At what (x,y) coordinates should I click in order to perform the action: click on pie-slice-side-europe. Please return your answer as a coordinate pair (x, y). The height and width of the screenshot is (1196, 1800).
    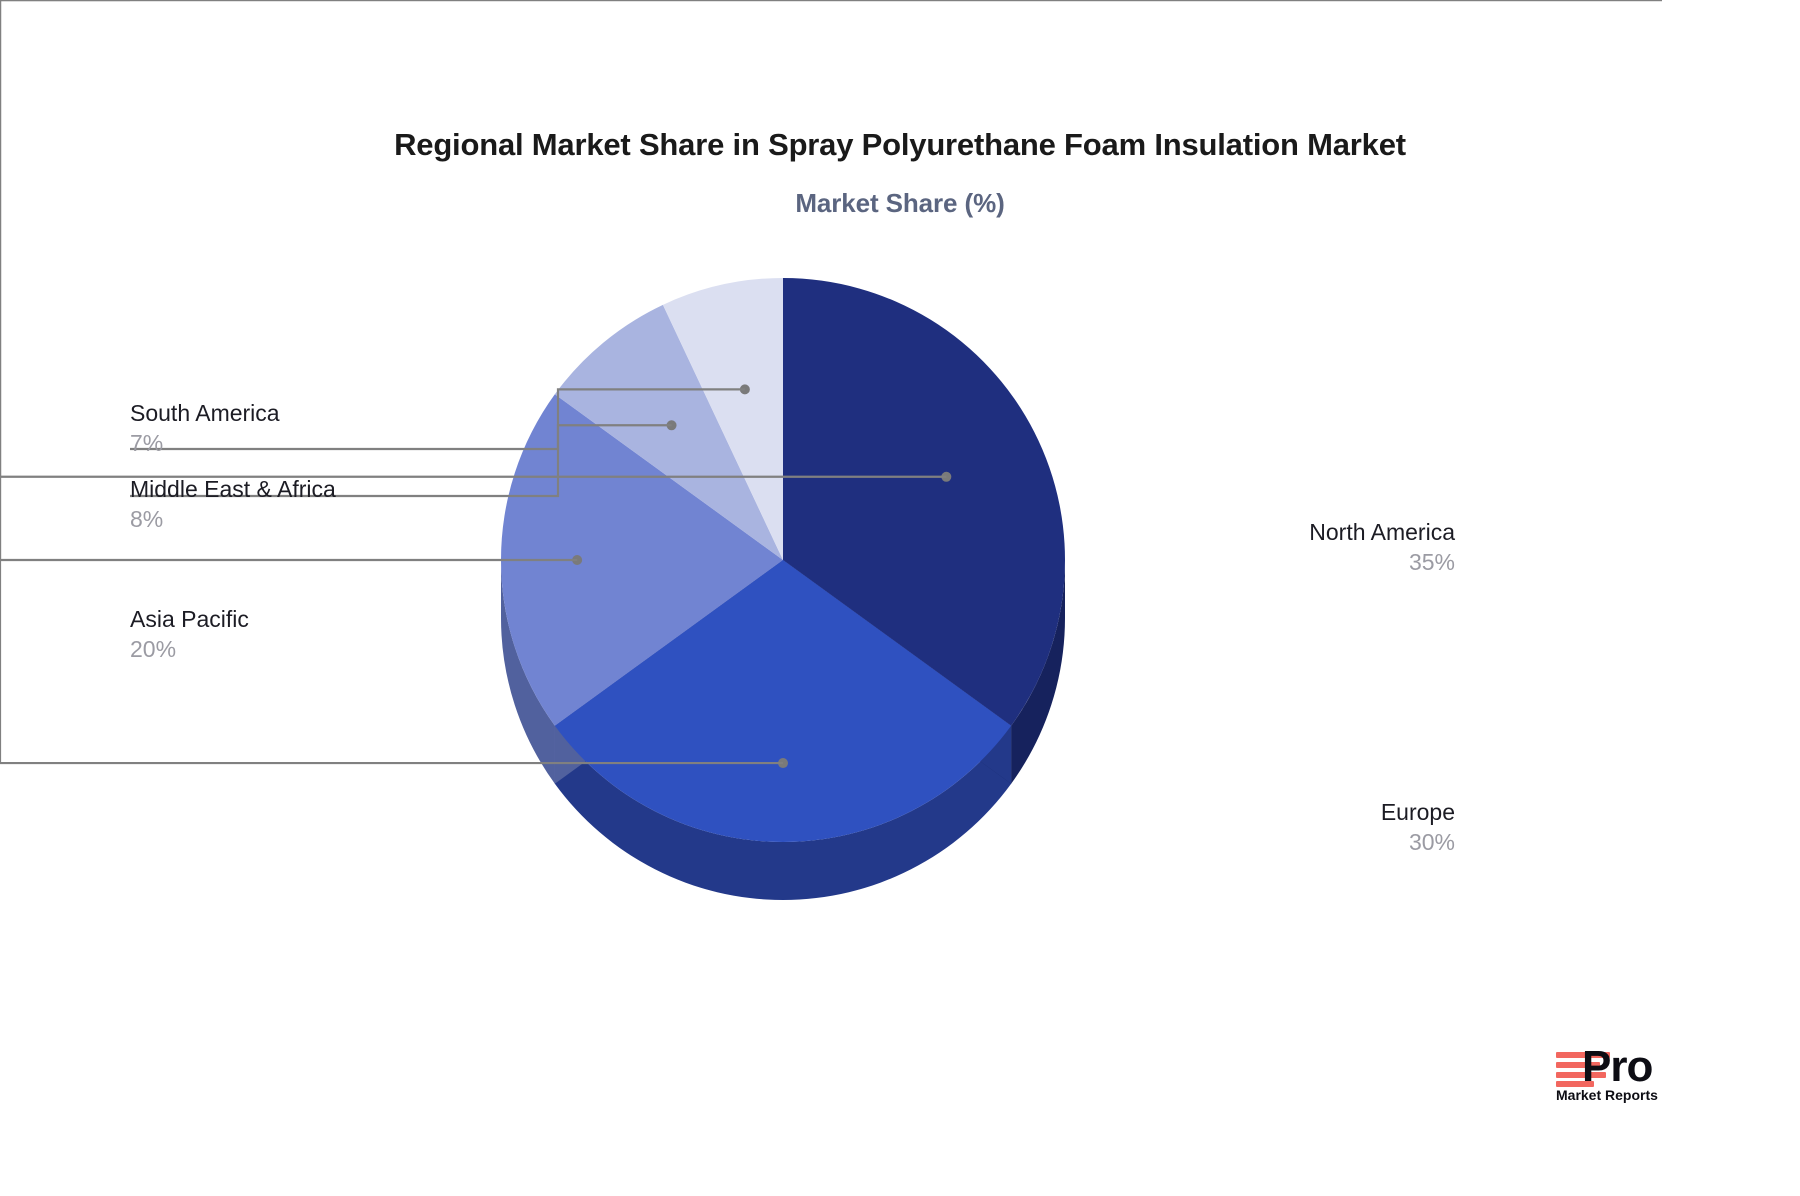
    Looking at the image, I should click on (783, 813).